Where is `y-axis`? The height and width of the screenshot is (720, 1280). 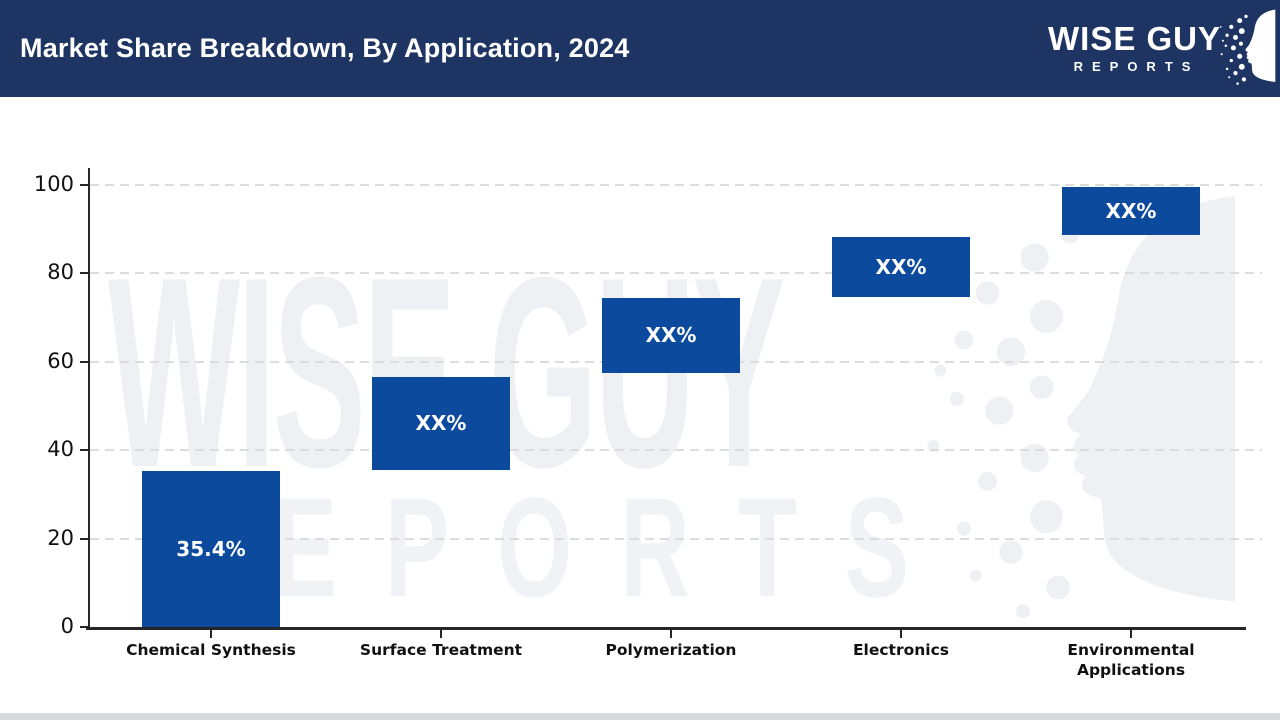
y-axis is located at coordinates (89, 398).